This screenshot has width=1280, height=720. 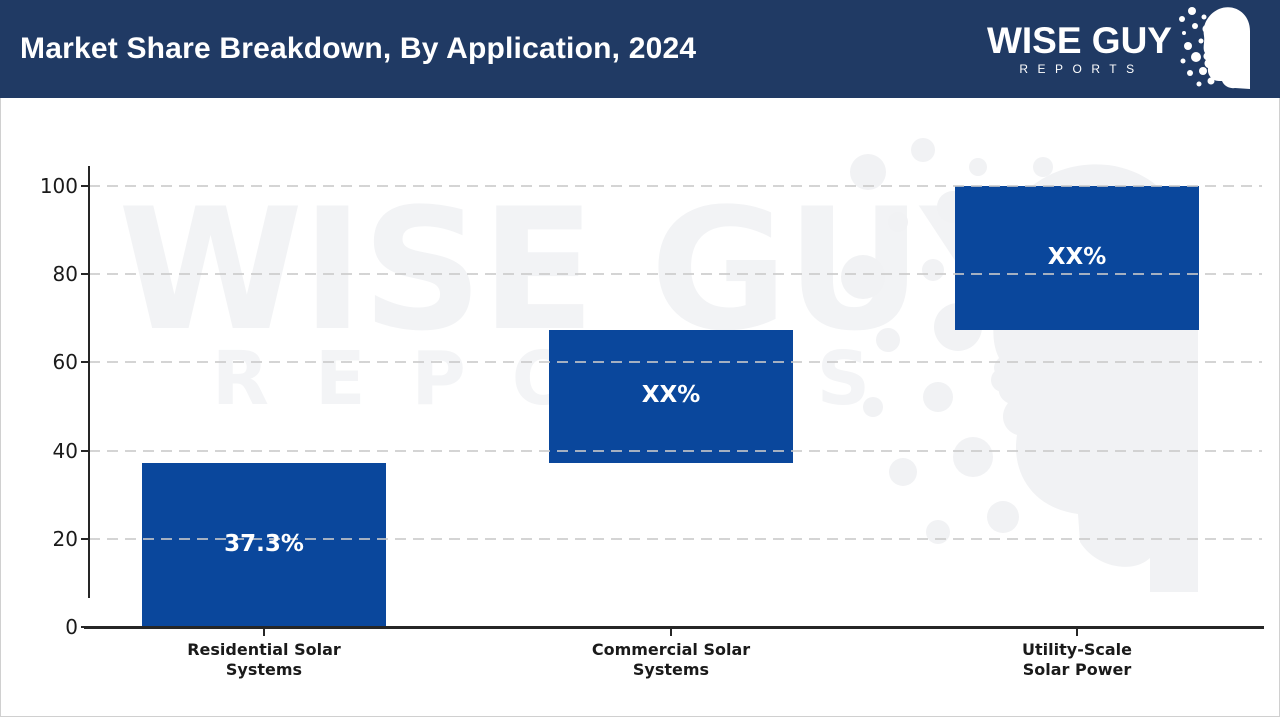 I want to click on x-axis-category-line: Utility-Scale, so click(x=1077, y=649).